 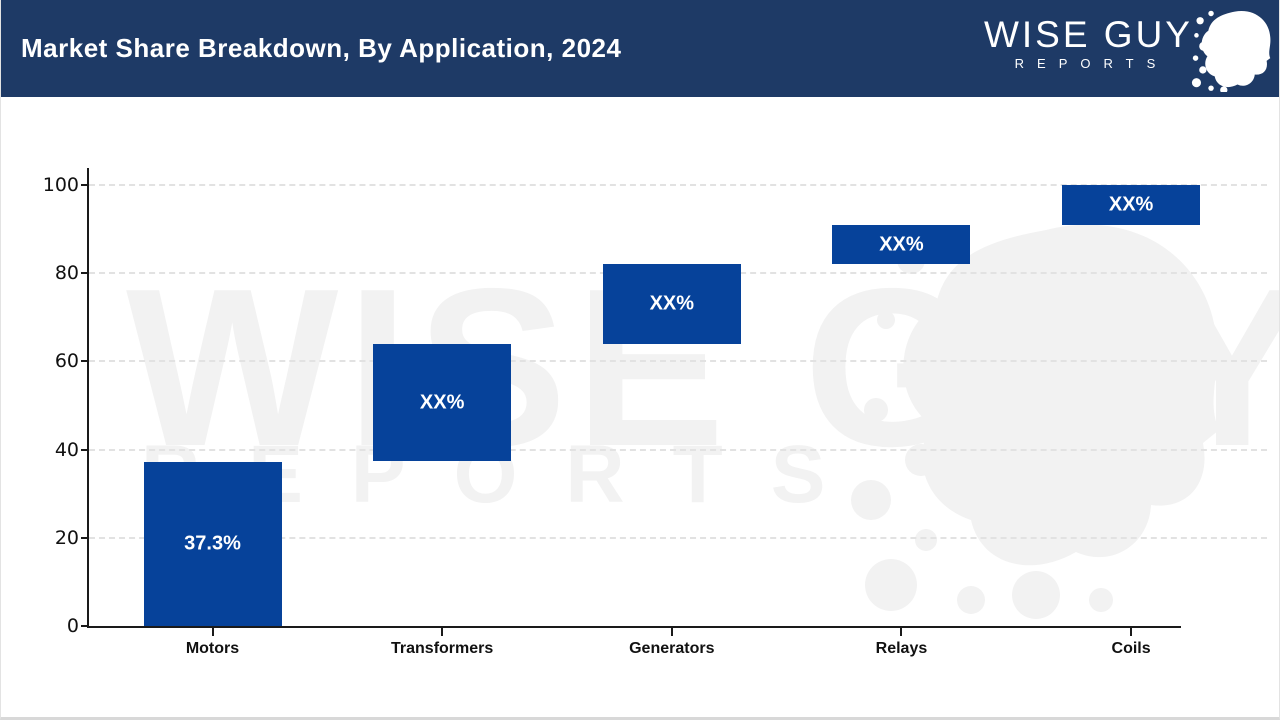 I want to click on x-tick-label: Generators, so click(x=672, y=648).